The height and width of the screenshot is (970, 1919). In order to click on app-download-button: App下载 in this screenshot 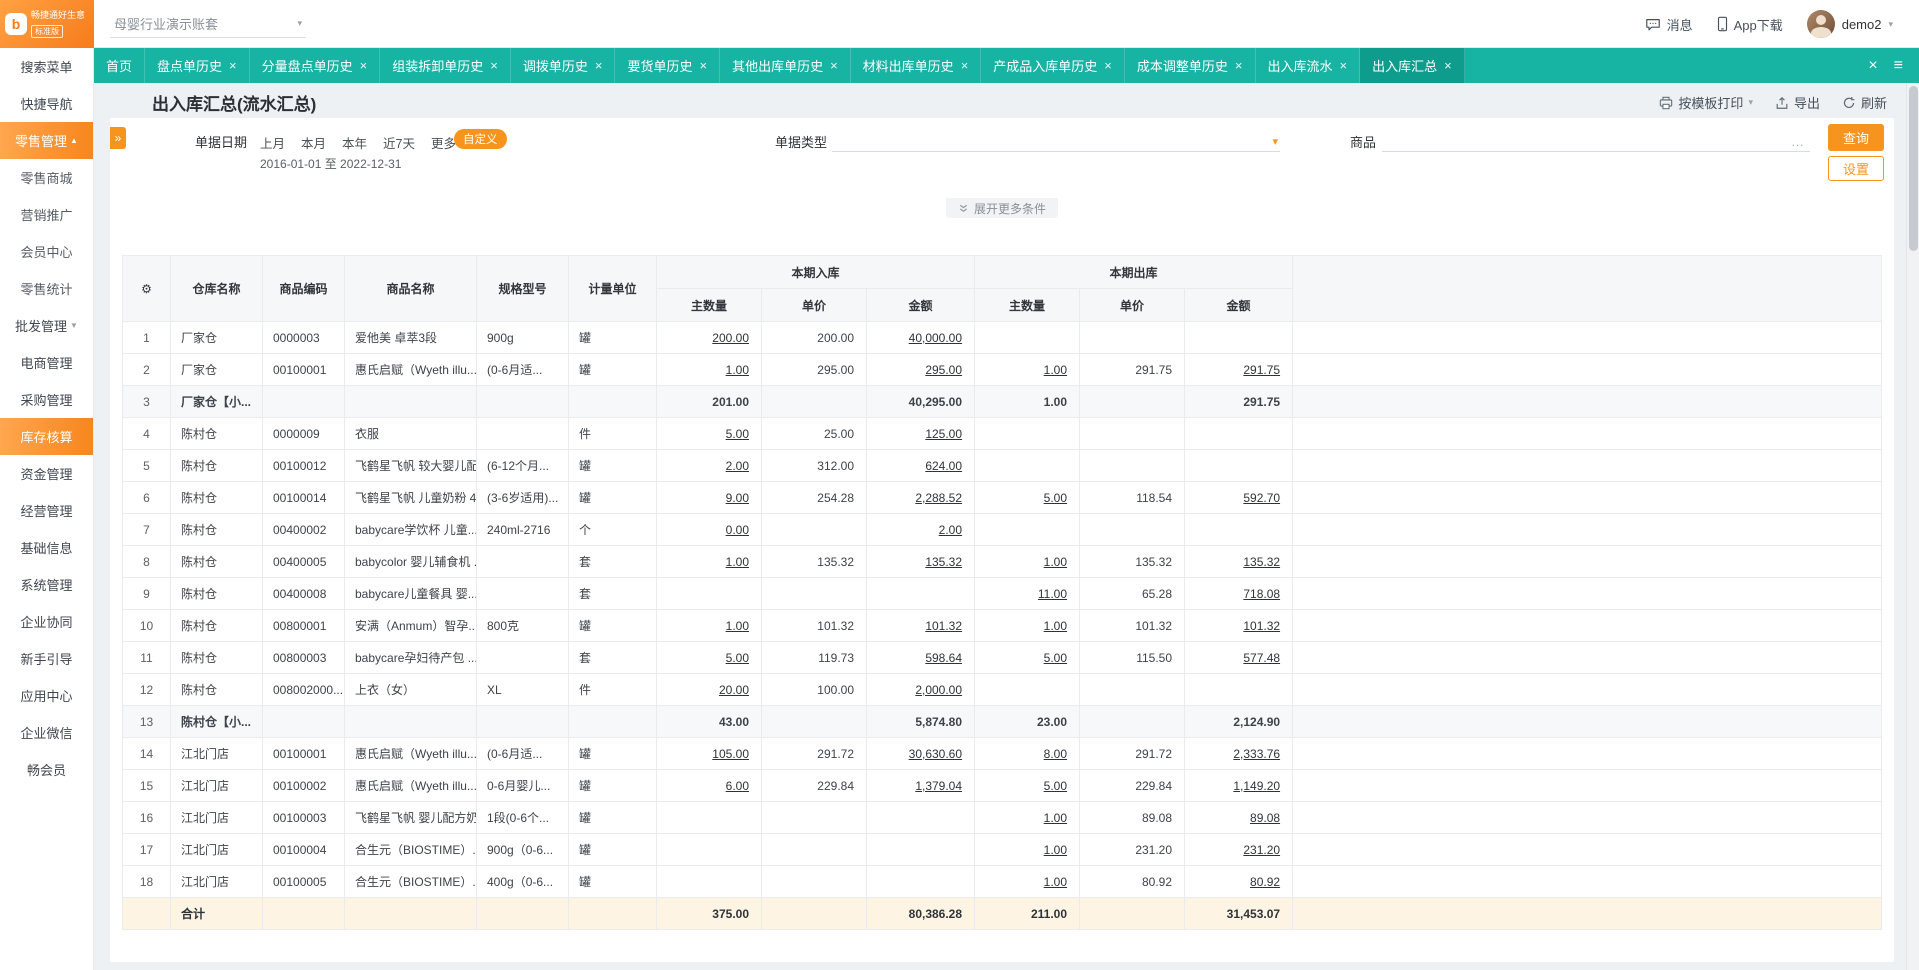, I will do `click(1750, 24)`.